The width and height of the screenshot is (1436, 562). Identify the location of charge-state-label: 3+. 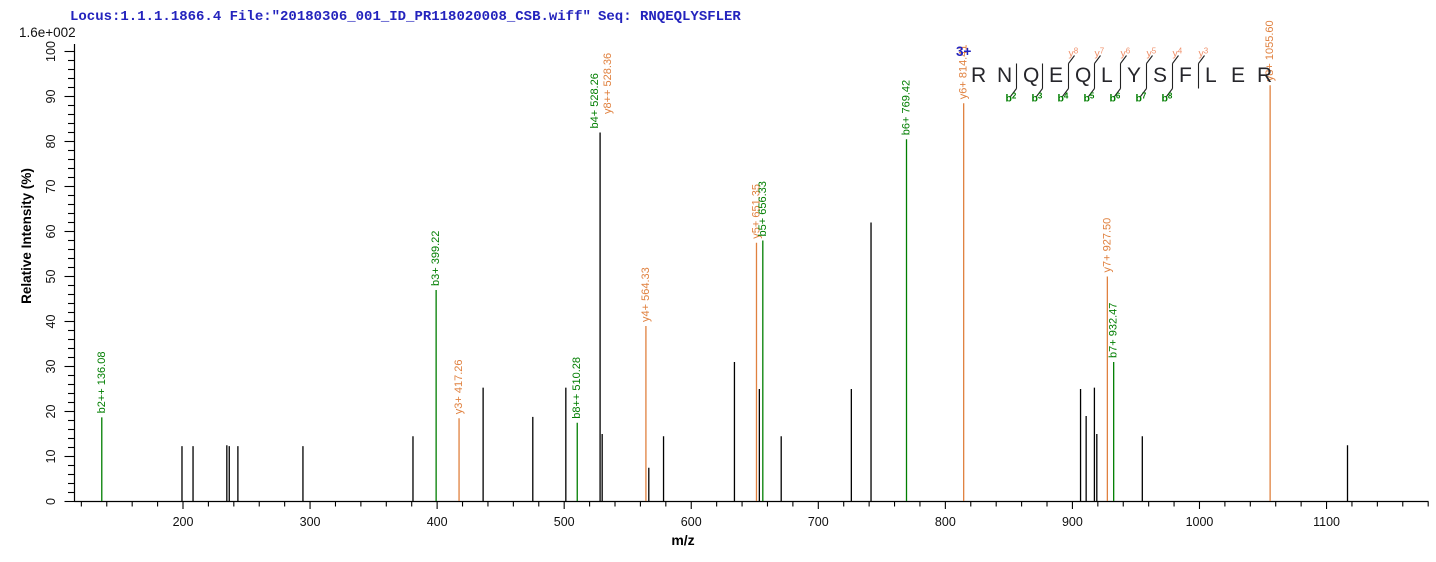
(964, 51).